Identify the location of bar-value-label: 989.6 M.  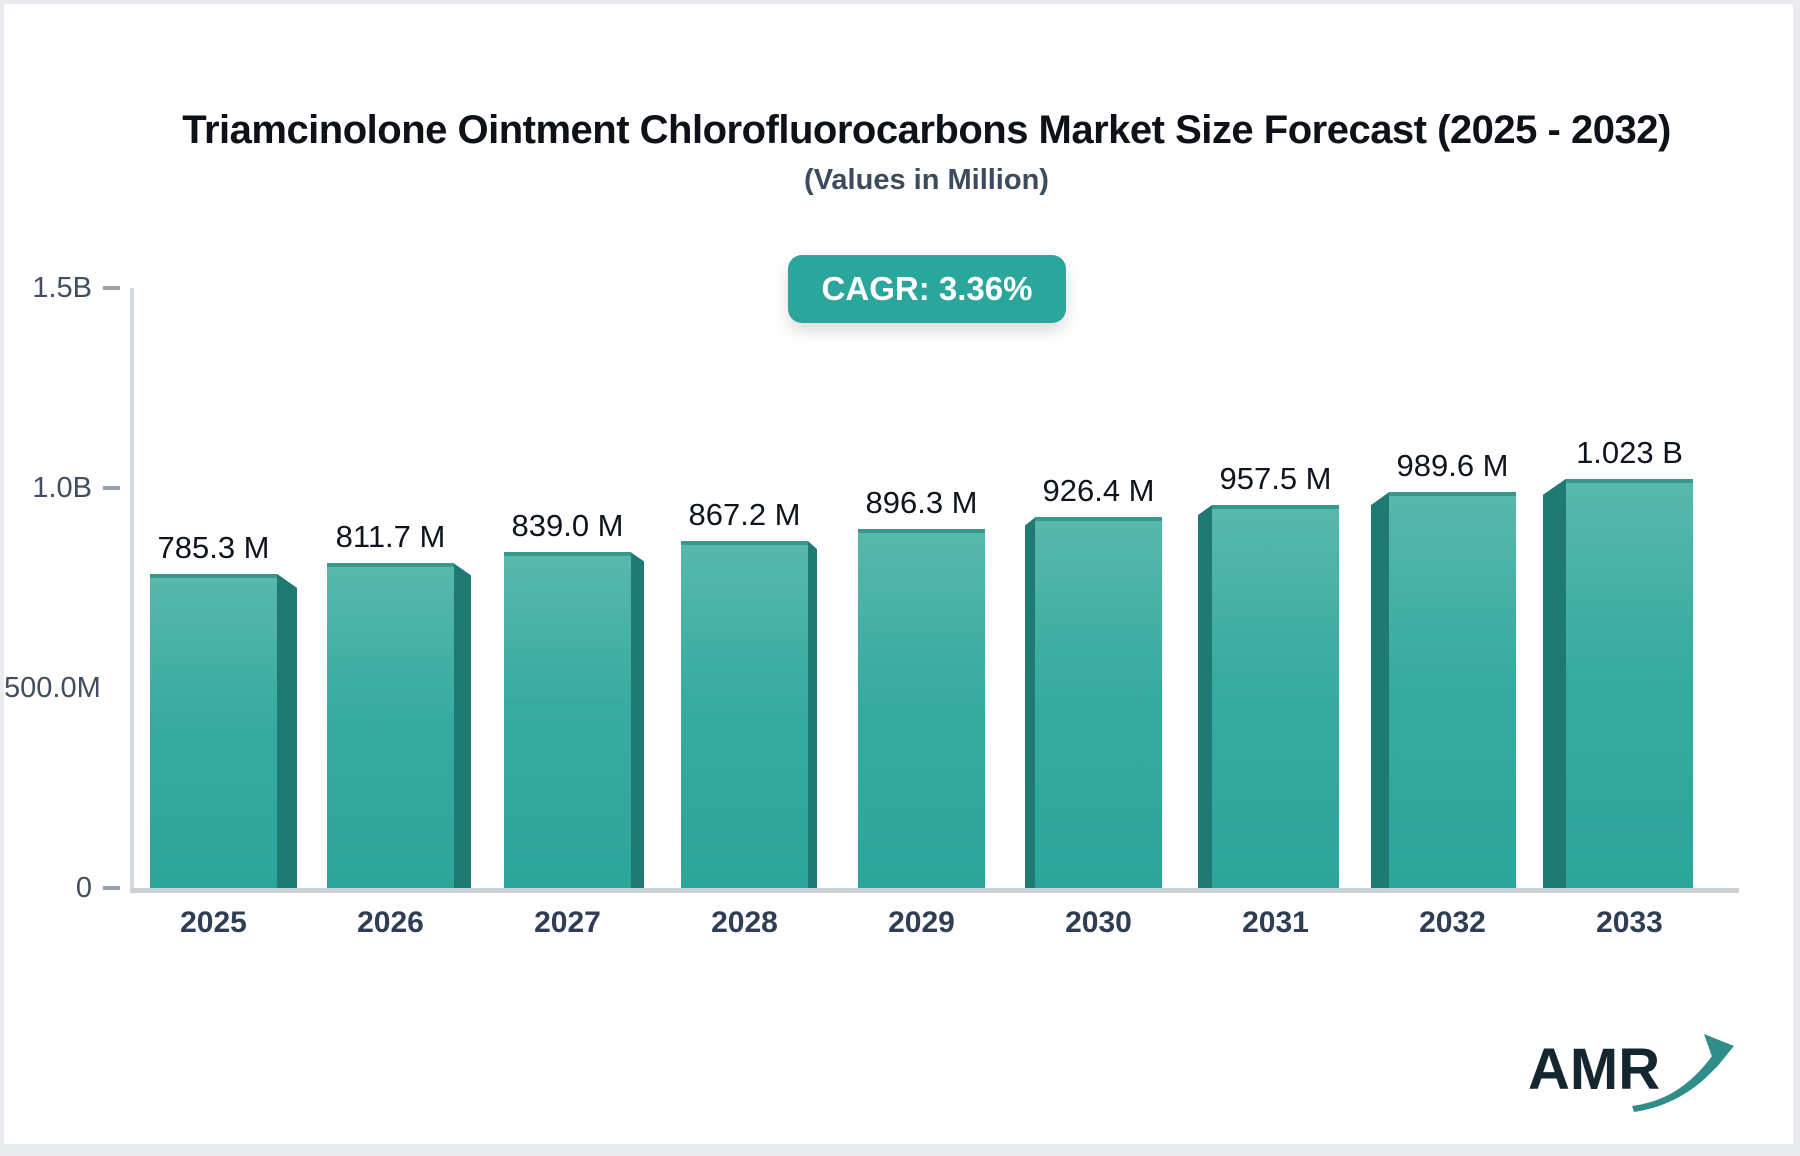
(1452, 466).